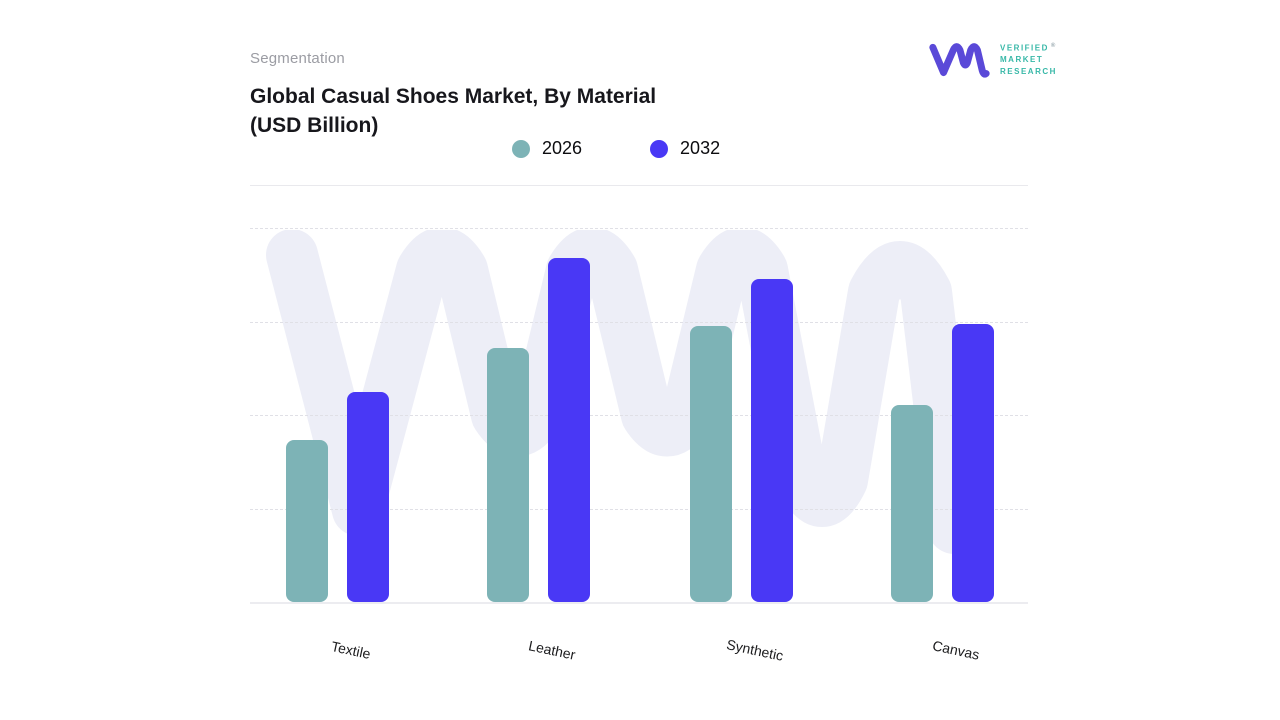 This screenshot has width=1280, height=720. What do you see at coordinates (710, 464) in the screenshot?
I see `bar-synthetic-2026` at bounding box center [710, 464].